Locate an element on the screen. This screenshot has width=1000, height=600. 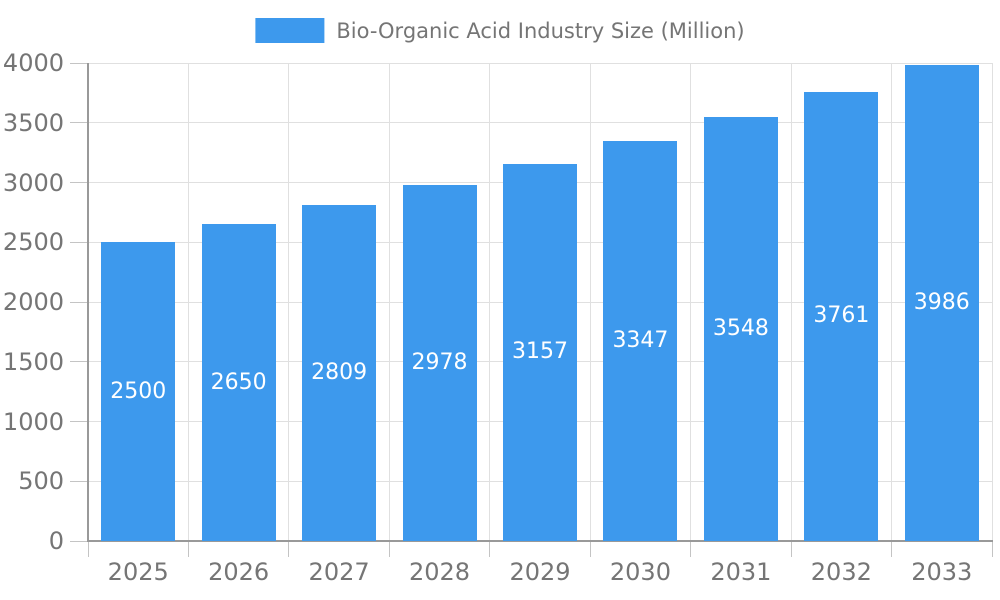
y-axis-label: 500 is located at coordinates (41, 481).